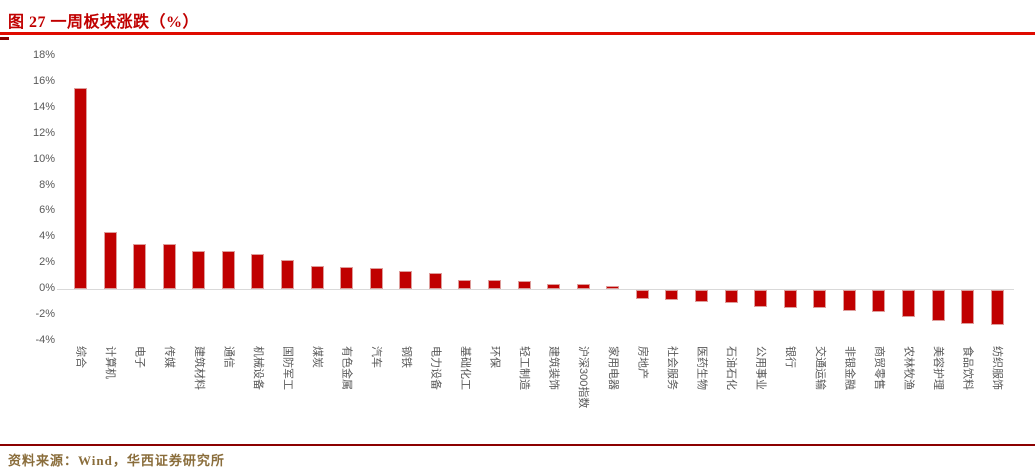  I want to click on y-axis-tick-label: 2%, so click(47, 262).